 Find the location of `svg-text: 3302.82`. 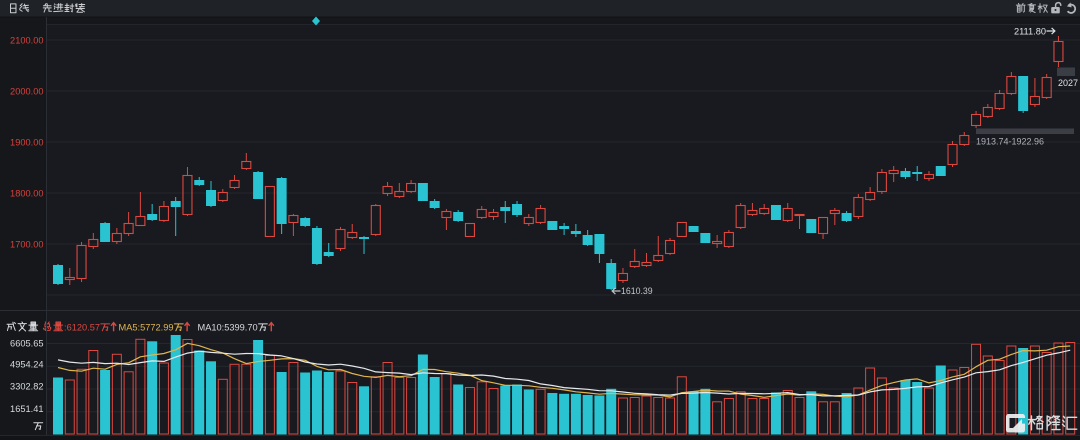

svg-text: 3302.82 is located at coordinates (26, 386).